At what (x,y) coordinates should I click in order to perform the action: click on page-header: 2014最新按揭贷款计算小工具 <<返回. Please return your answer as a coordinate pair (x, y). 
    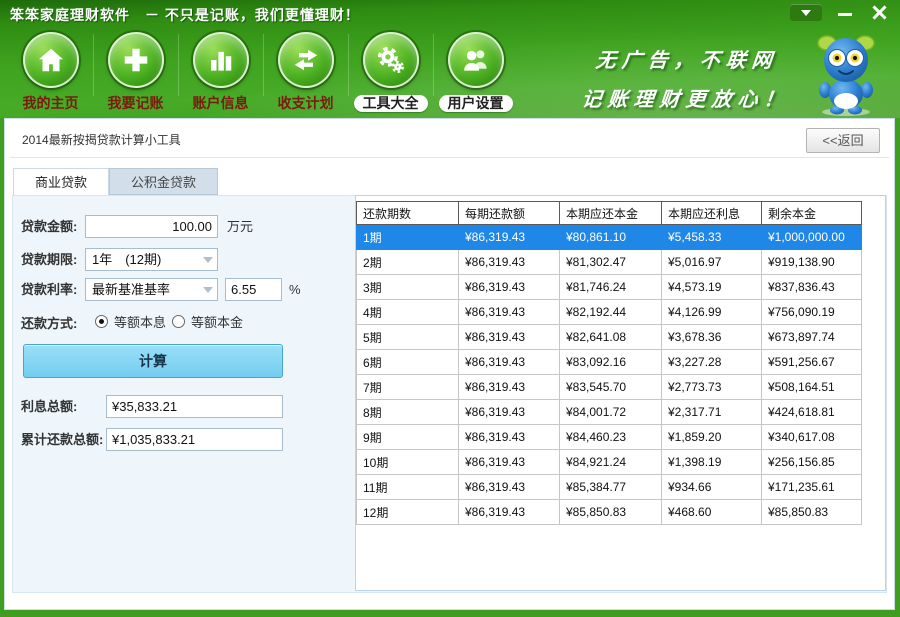
    Looking at the image, I should click on (449, 140).